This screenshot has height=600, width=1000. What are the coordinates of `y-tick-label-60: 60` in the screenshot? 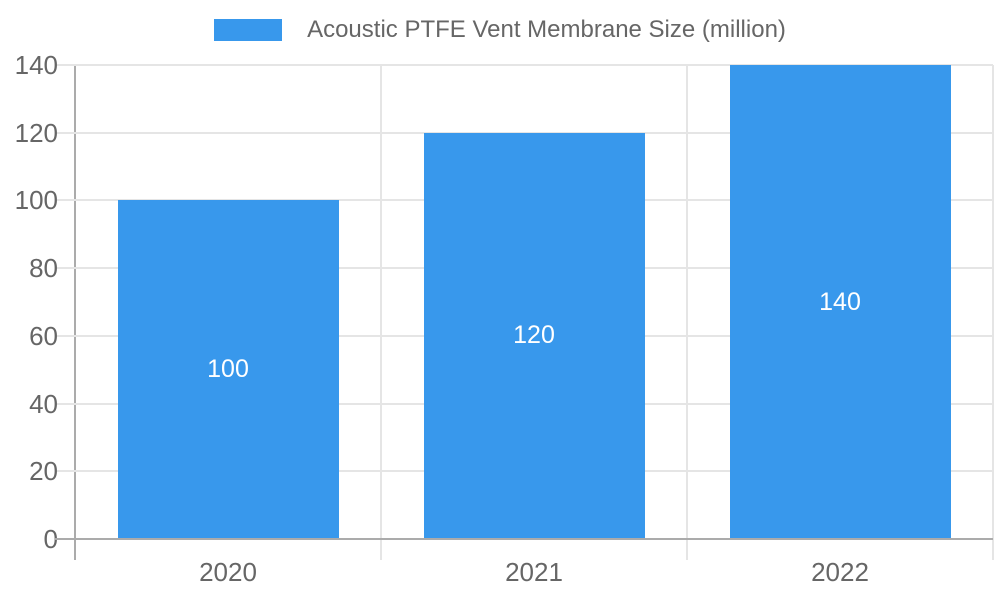 It's located at (43, 335).